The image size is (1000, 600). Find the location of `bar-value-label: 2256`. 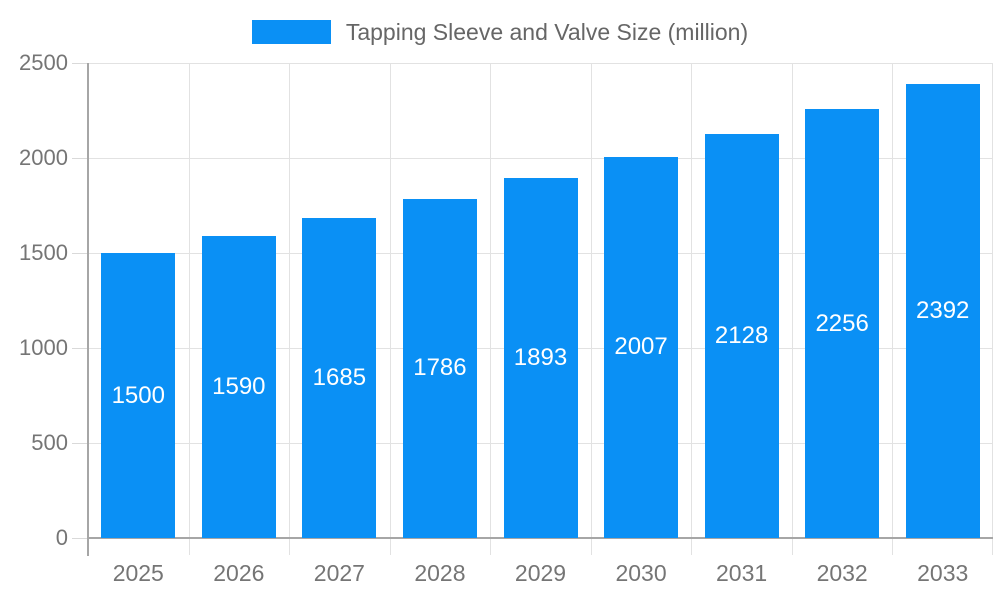

bar-value-label: 2256 is located at coordinates (842, 323).